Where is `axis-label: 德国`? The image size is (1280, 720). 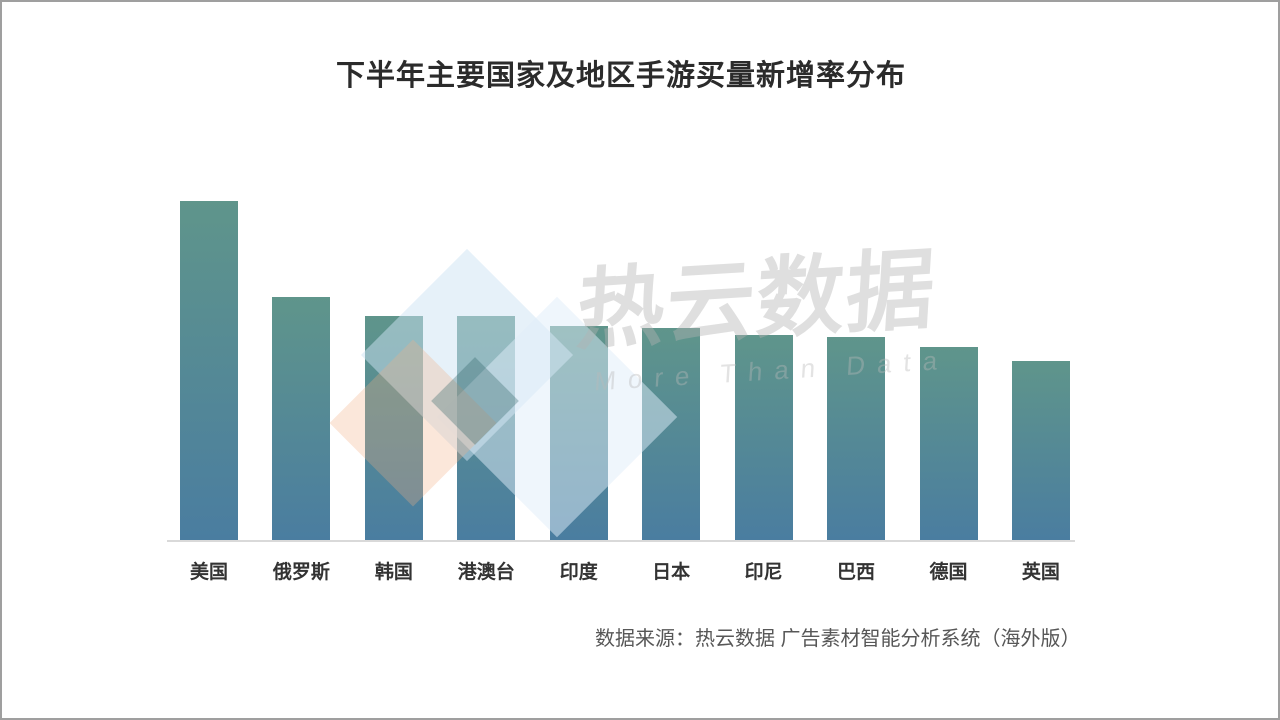
axis-label: 德国 is located at coordinates (948, 572).